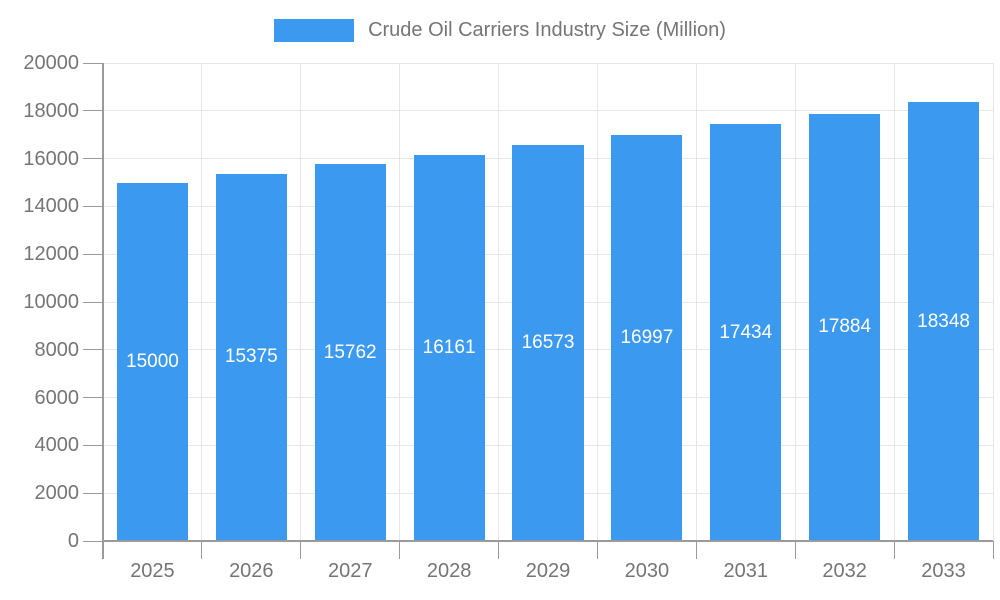 This screenshot has width=1000, height=600. What do you see at coordinates (449, 571) in the screenshot?
I see `x-tick-label: 2028` at bounding box center [449, 571].